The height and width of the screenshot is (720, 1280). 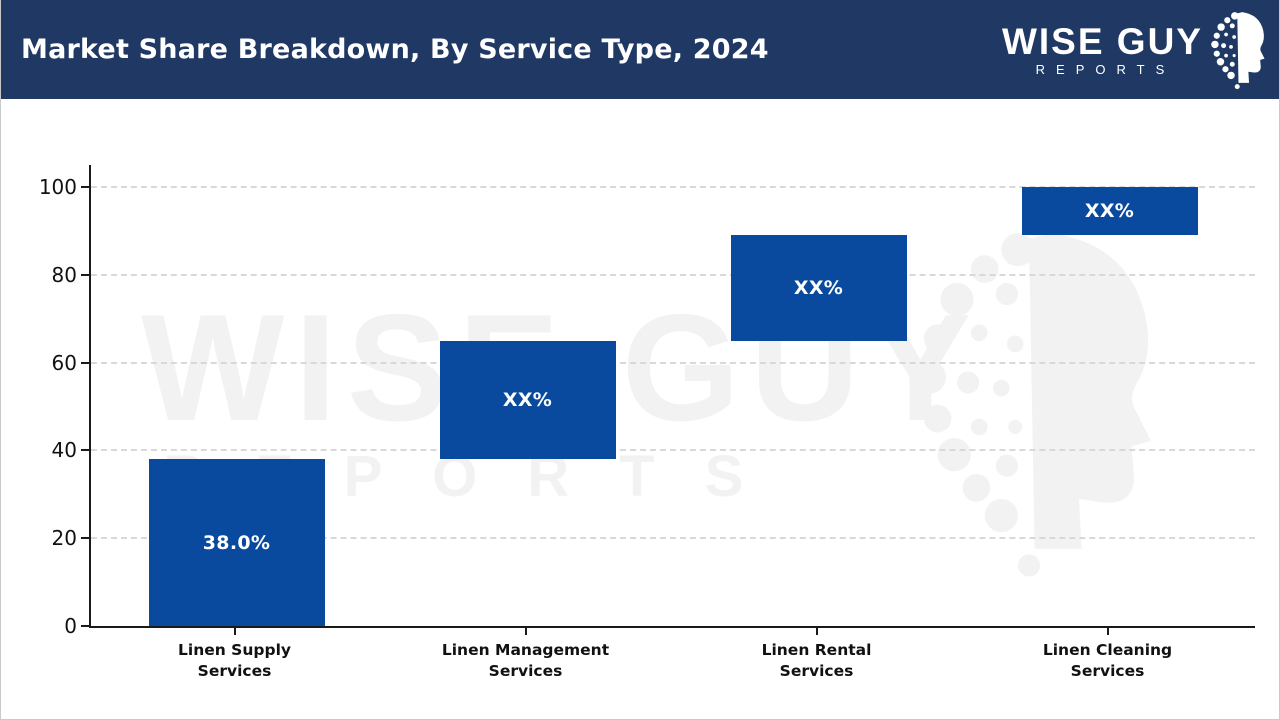 I want to click on y-tick-label: 40, so click(x=64, y=450).